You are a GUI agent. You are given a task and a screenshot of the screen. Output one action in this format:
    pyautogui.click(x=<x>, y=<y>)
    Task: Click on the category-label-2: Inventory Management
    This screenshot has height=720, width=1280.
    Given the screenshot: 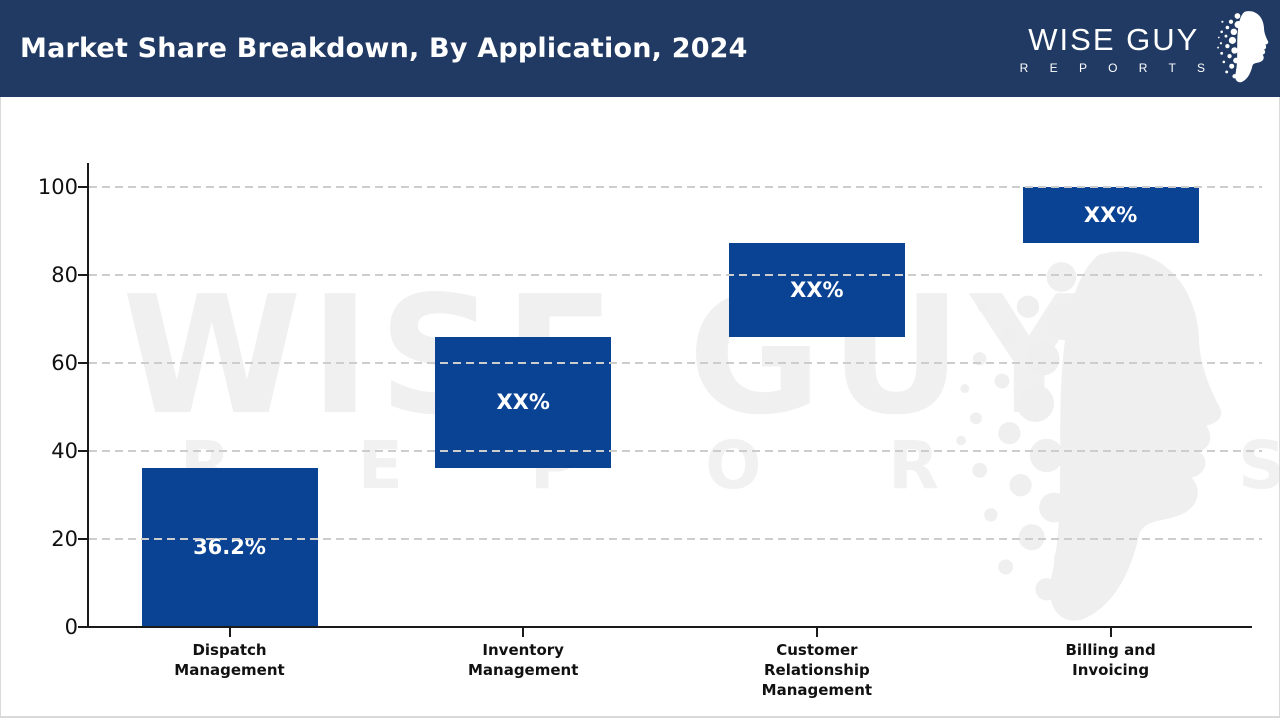 What is the action you would take?
    pyautogui.click(x=523, y=660)
    